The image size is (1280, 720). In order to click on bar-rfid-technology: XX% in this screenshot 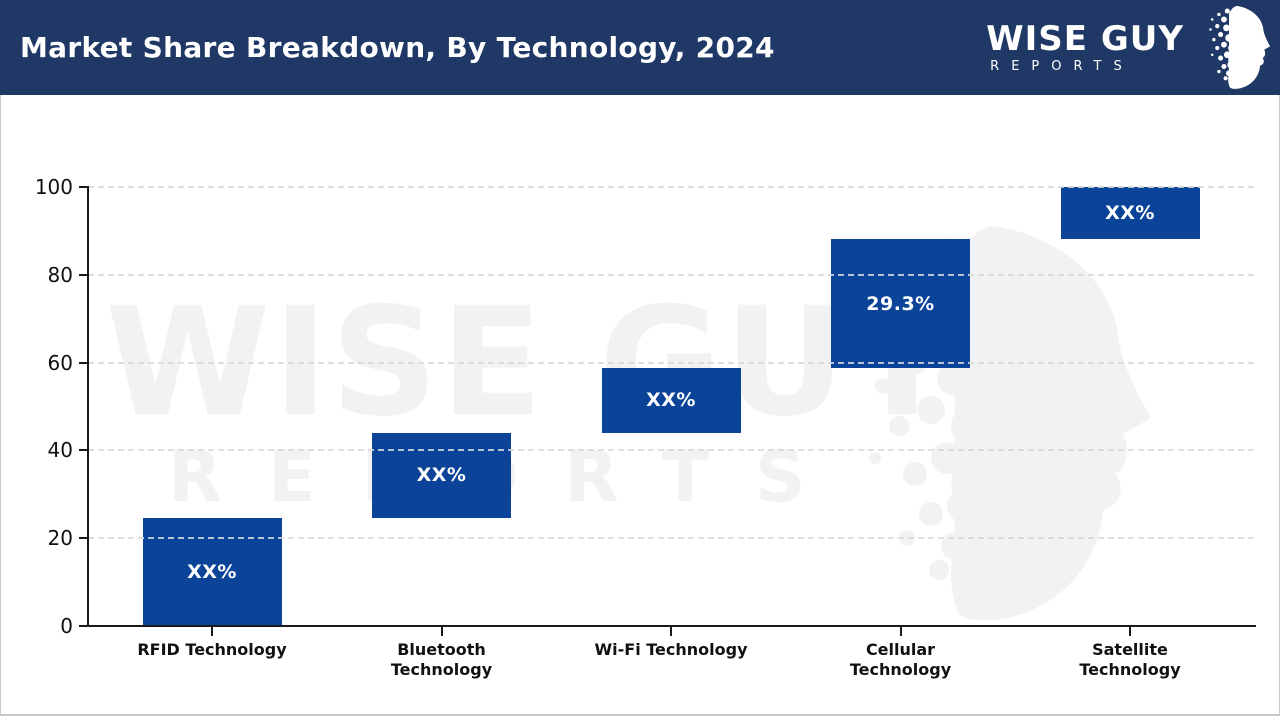, I will do `click(212, 572)`.